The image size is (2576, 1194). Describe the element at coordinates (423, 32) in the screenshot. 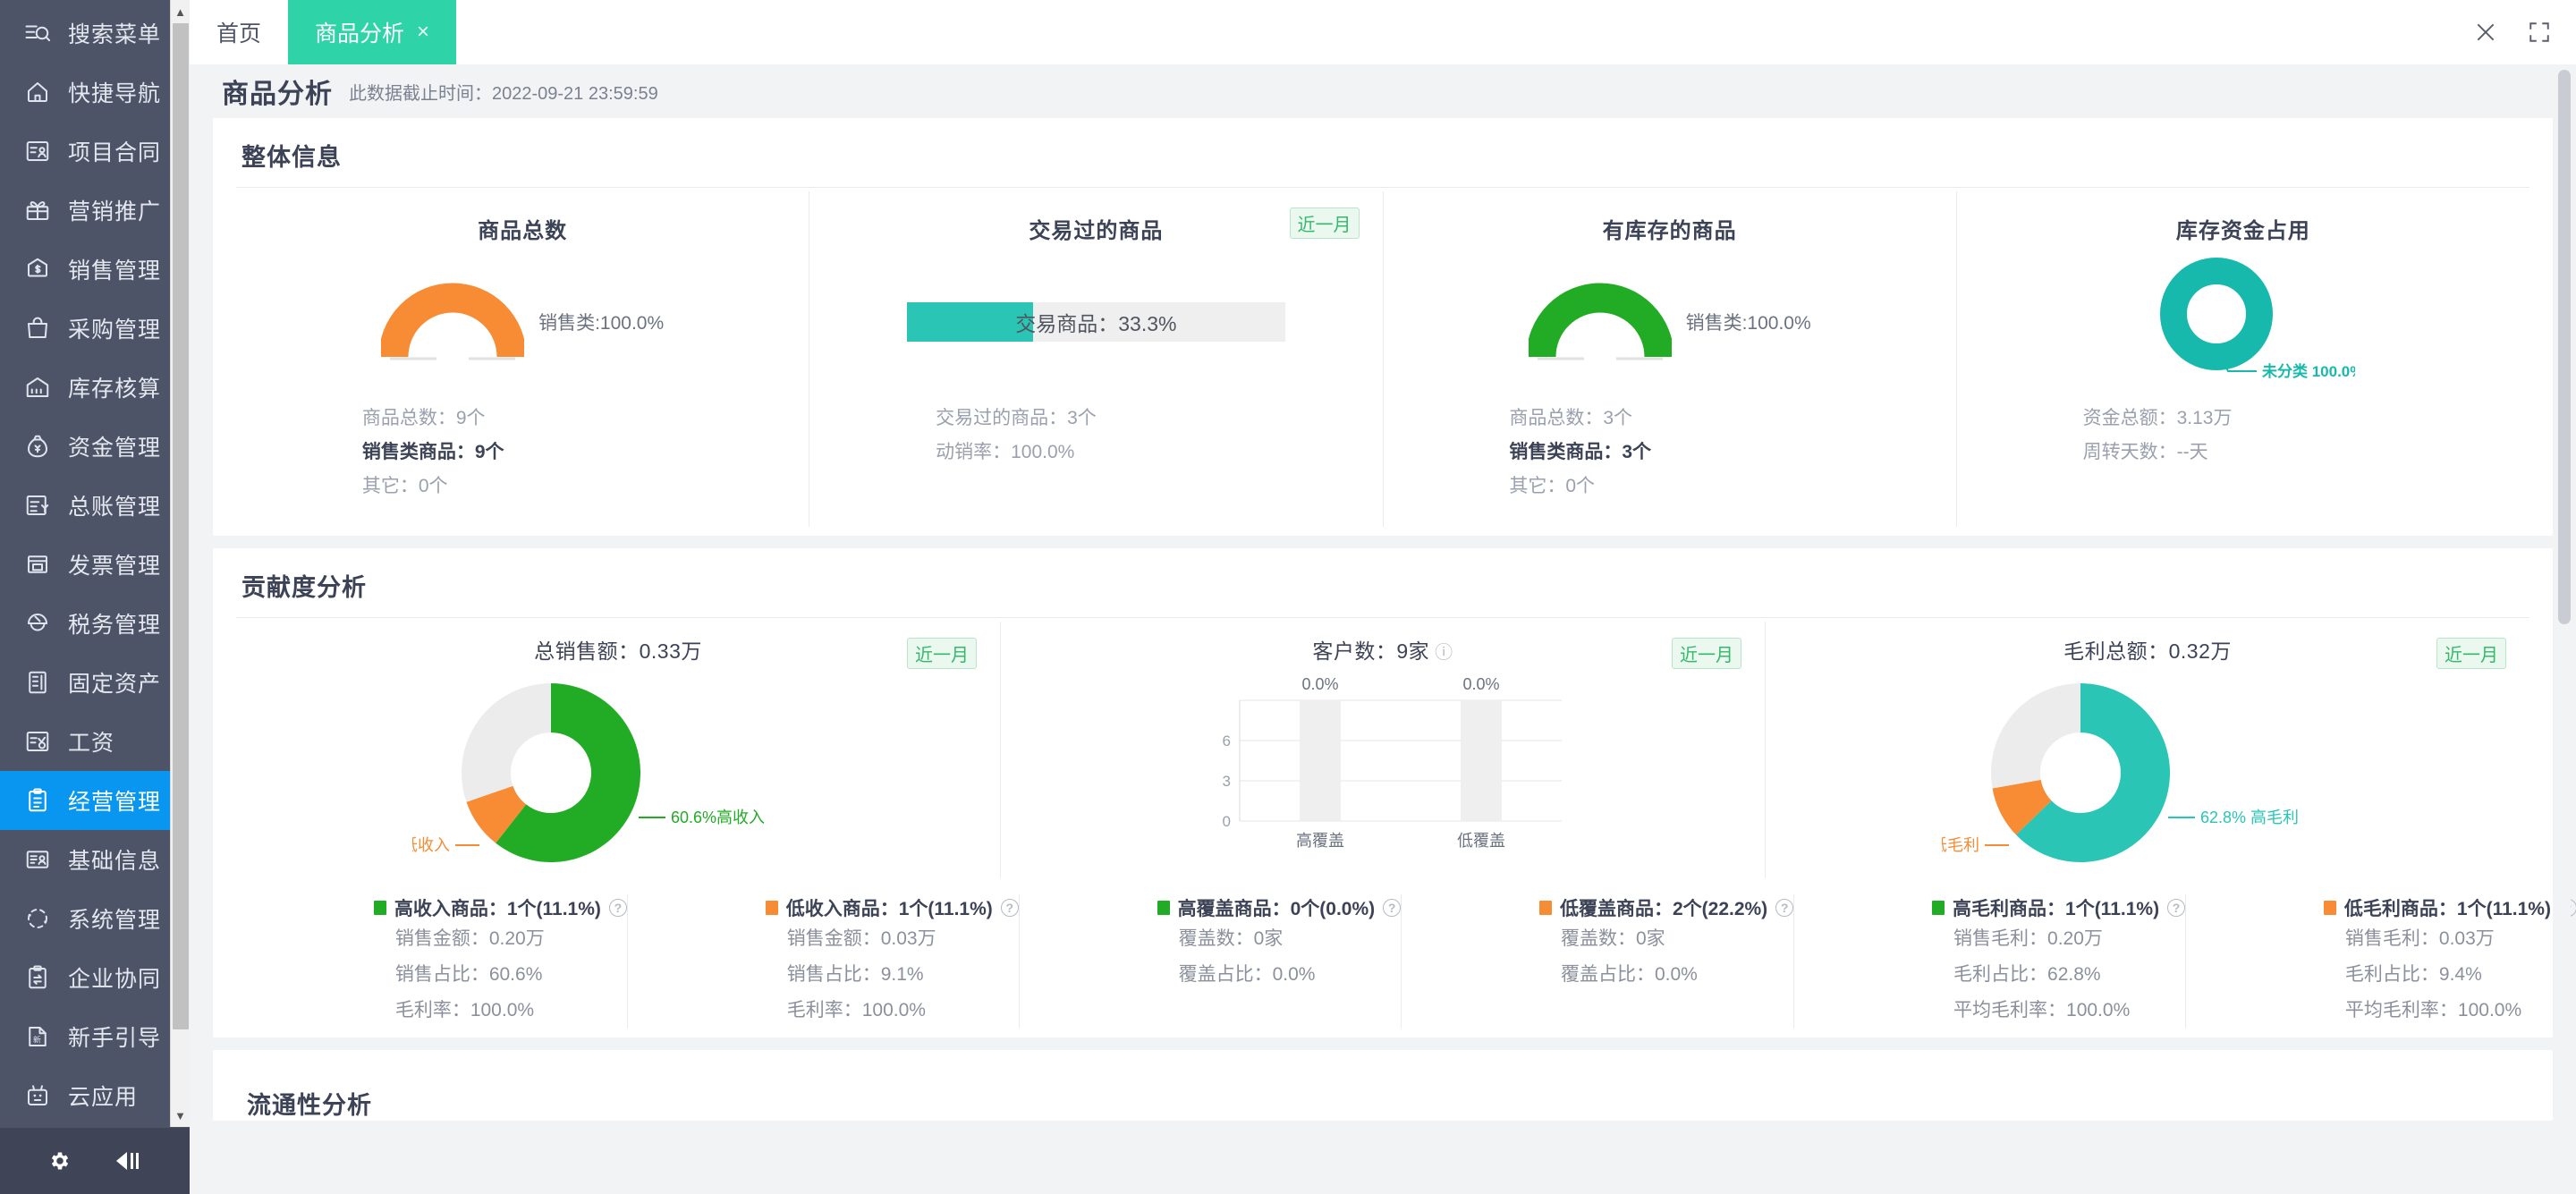

I see `tab-close-icon: ×` at that location.